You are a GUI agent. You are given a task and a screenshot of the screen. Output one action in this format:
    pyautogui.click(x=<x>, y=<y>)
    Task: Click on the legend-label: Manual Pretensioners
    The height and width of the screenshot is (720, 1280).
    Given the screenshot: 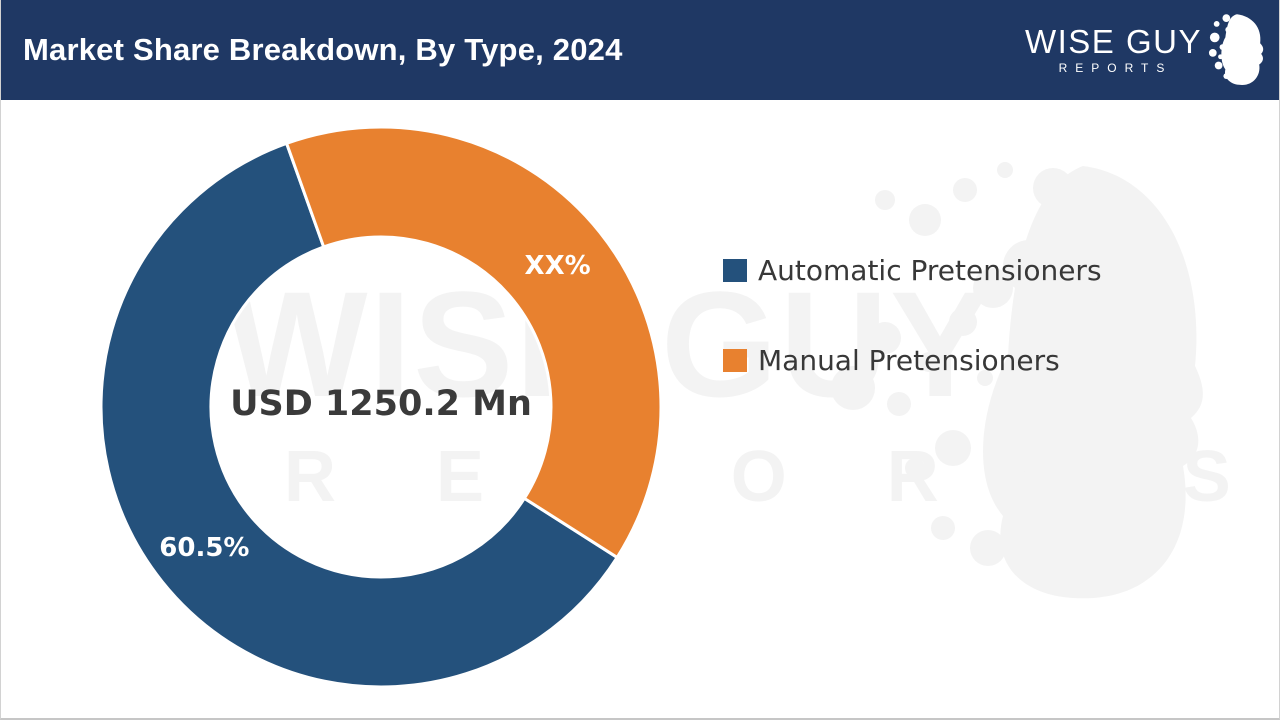 What is the action you would take?
    pyautogui.click(x=909, y=360)
    